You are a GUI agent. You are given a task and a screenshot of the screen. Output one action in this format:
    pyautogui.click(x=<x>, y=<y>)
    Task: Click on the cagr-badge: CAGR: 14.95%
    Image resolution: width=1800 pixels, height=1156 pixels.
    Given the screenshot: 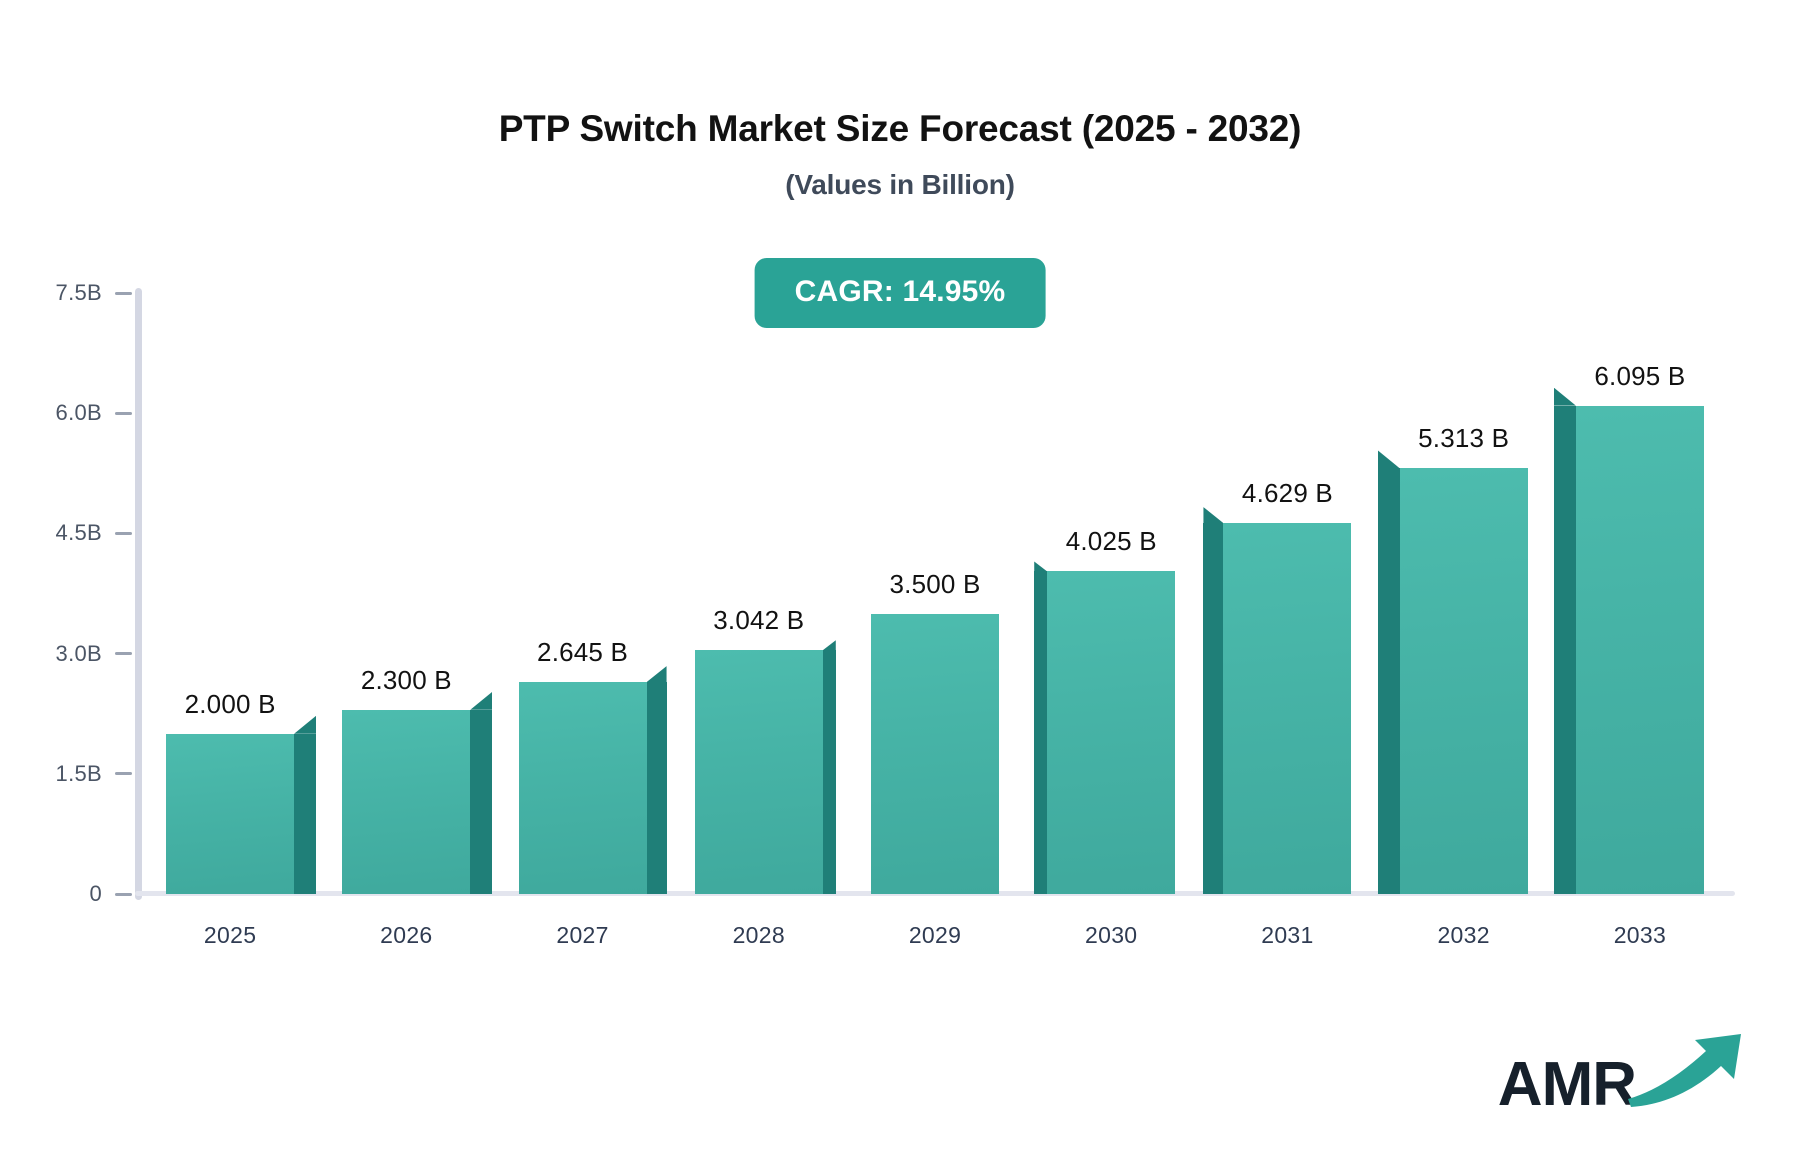 What is the action you would take?
    pyautogui.click(x=900, y=293)
    